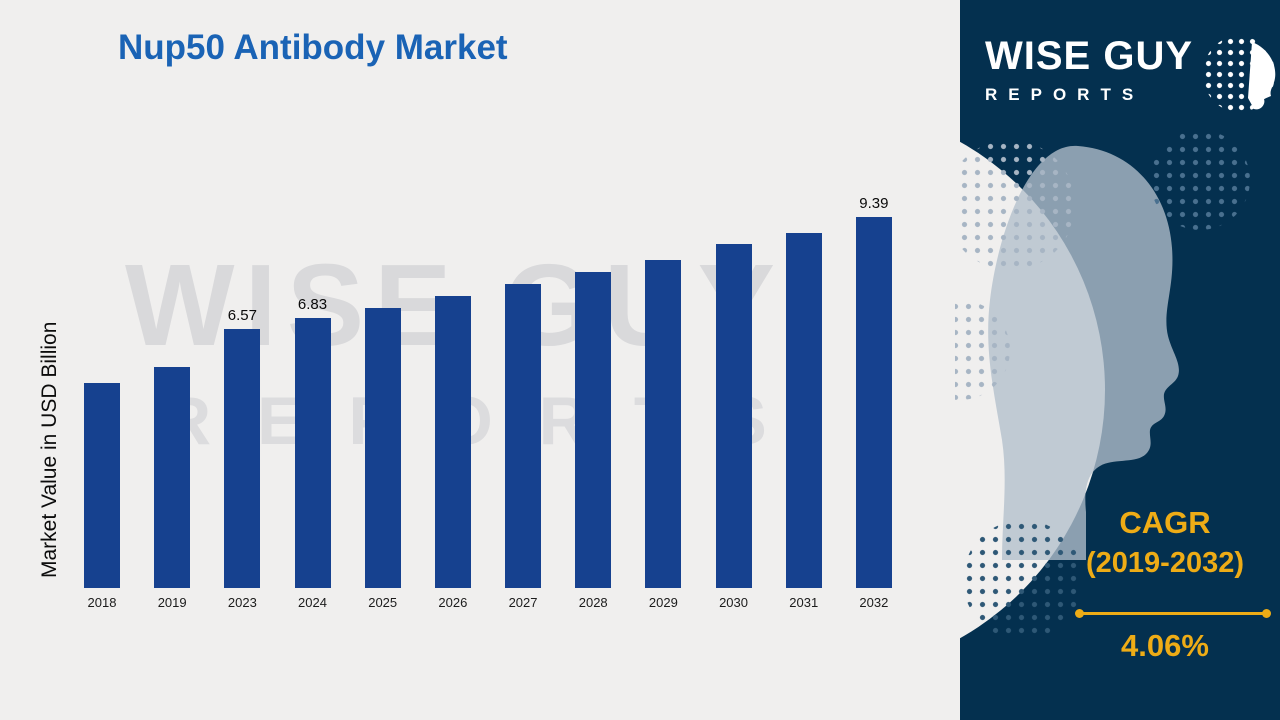  I want to click on bar-column-2029: 2029, so click(663, 424).